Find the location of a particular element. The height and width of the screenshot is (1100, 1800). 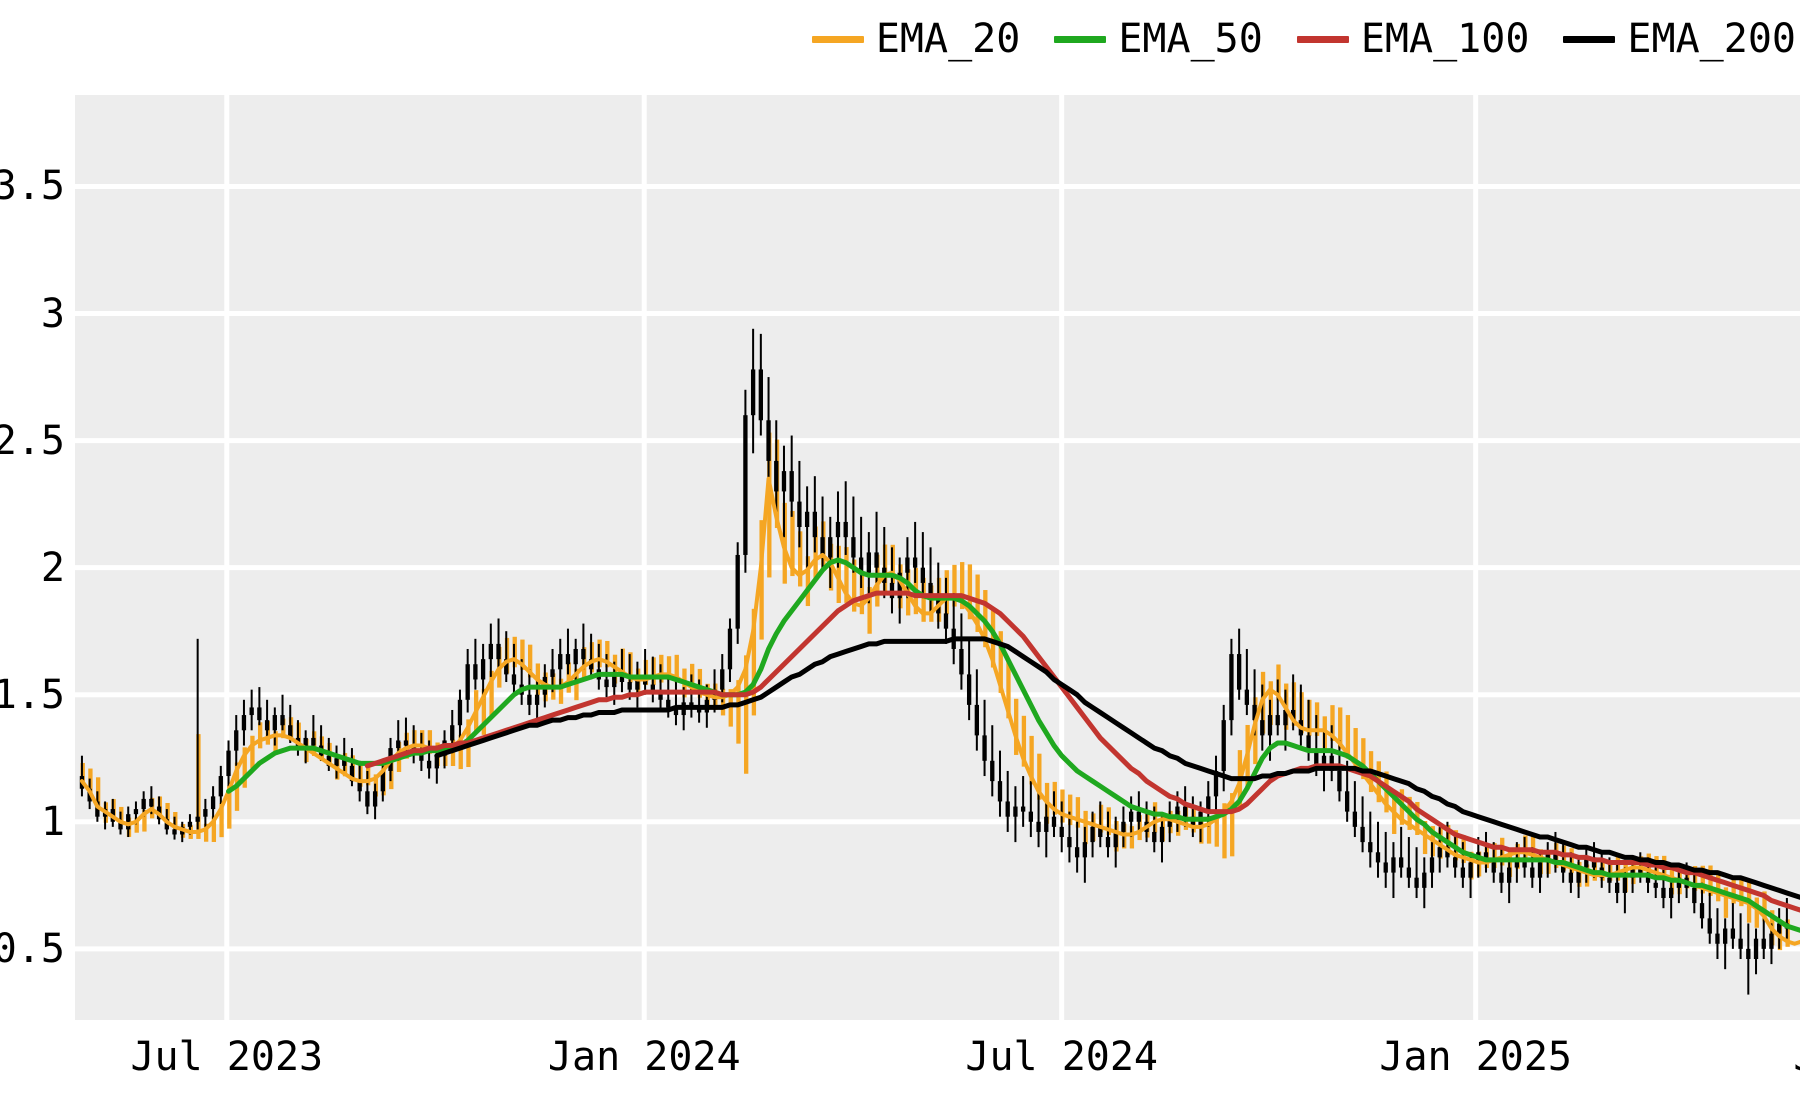

y-axis-tick-label: 1.5 is located at coordinates (32, 694).